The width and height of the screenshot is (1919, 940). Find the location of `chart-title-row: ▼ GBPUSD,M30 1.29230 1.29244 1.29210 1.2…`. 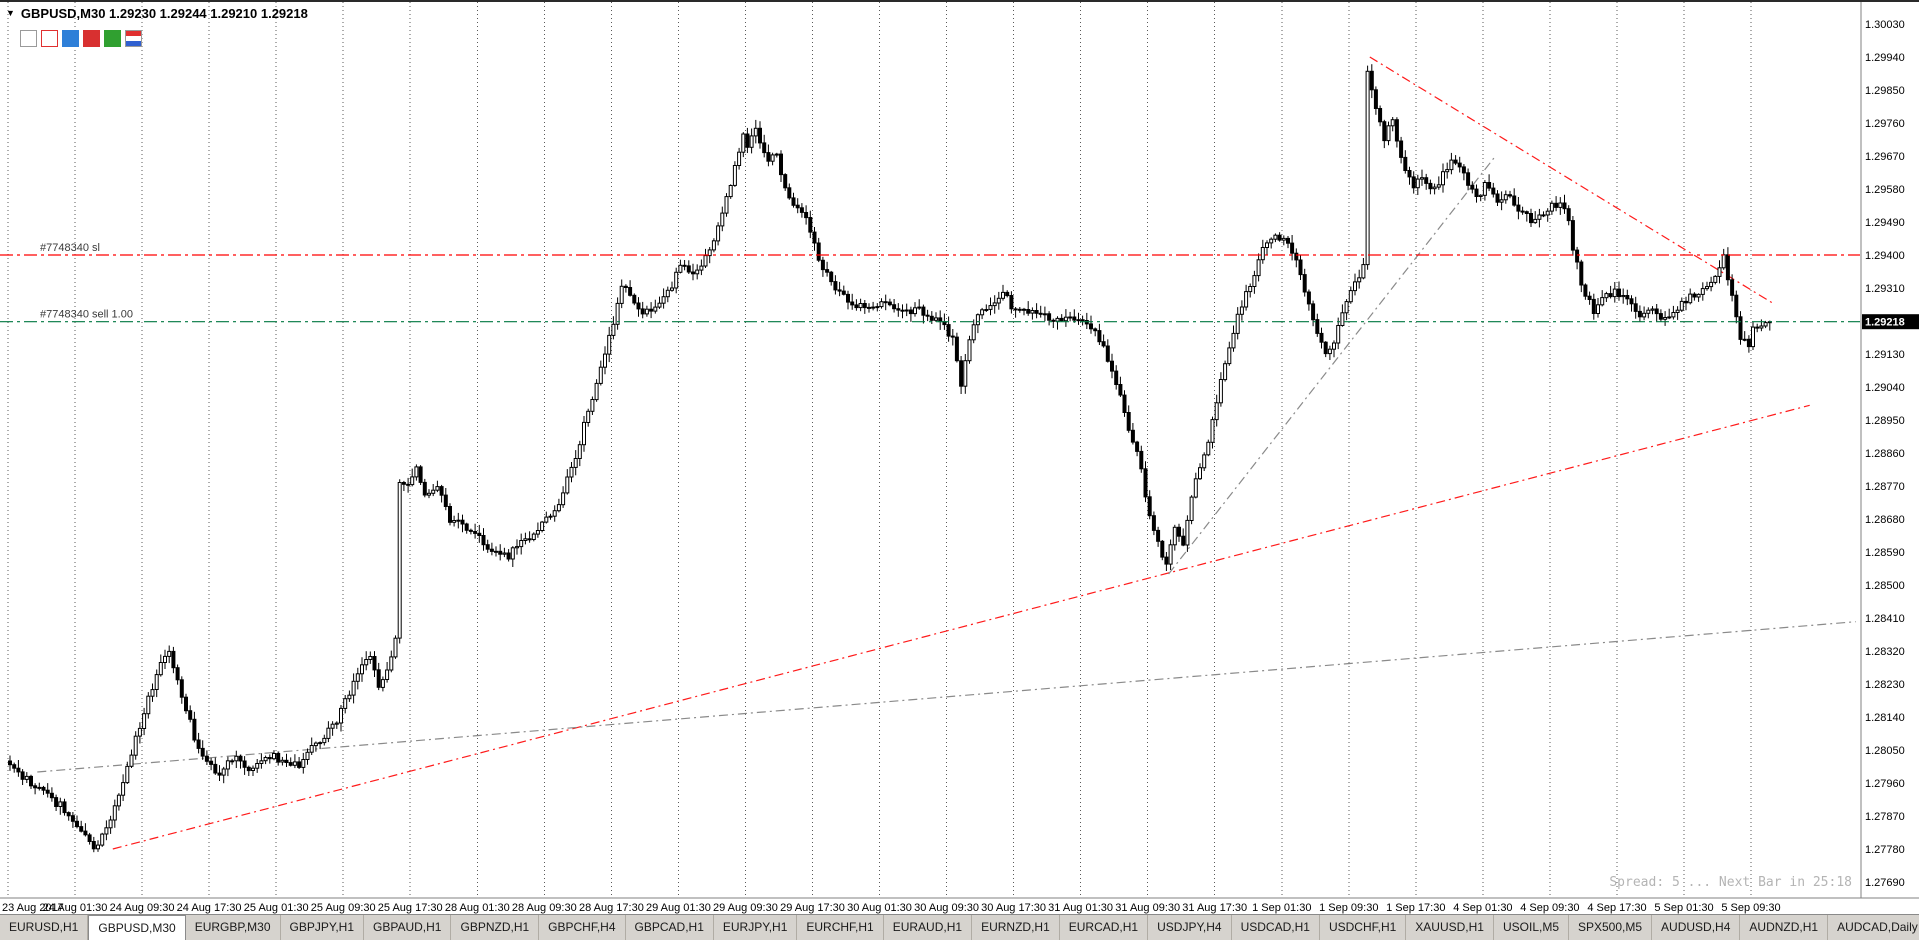

chart-title-row: ▼ GBPUSD,M30 1.29230 1.29244 1.29210 1.2… is located at coordinates (157, 13).